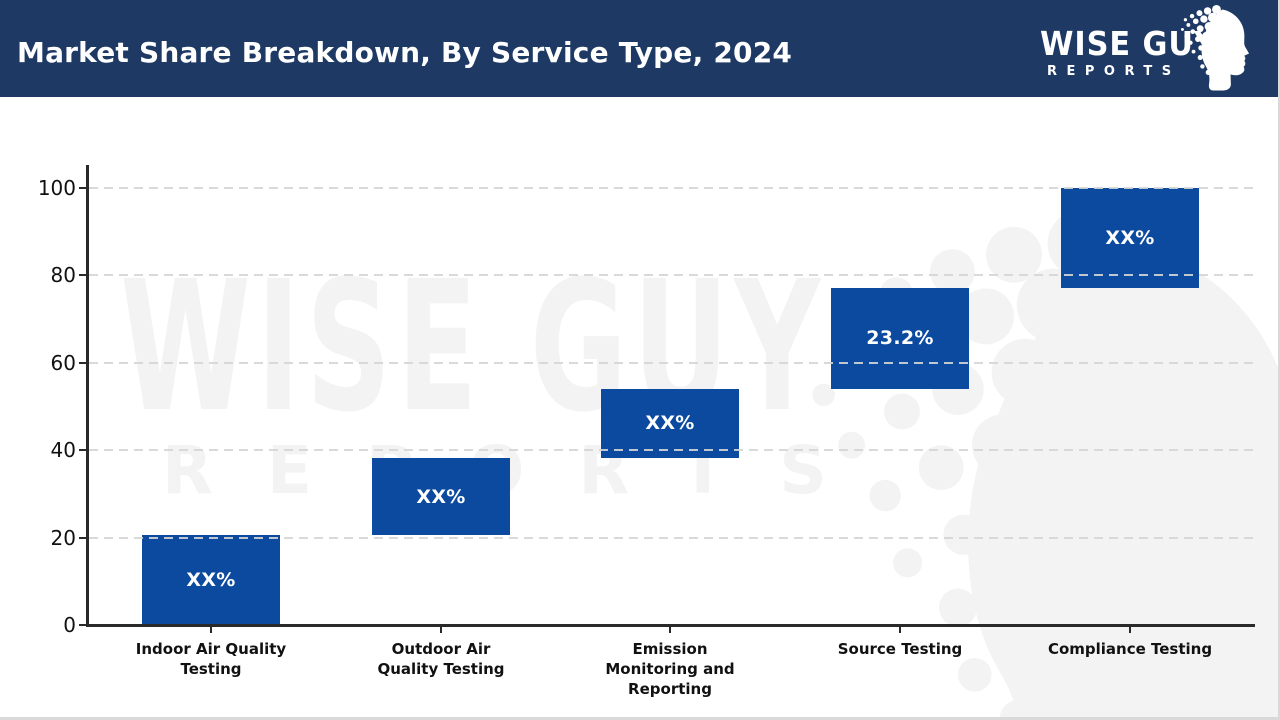 This screenshot has height=720, width=1280. I want to click on y-tick-label: 0, so click(69, 625).